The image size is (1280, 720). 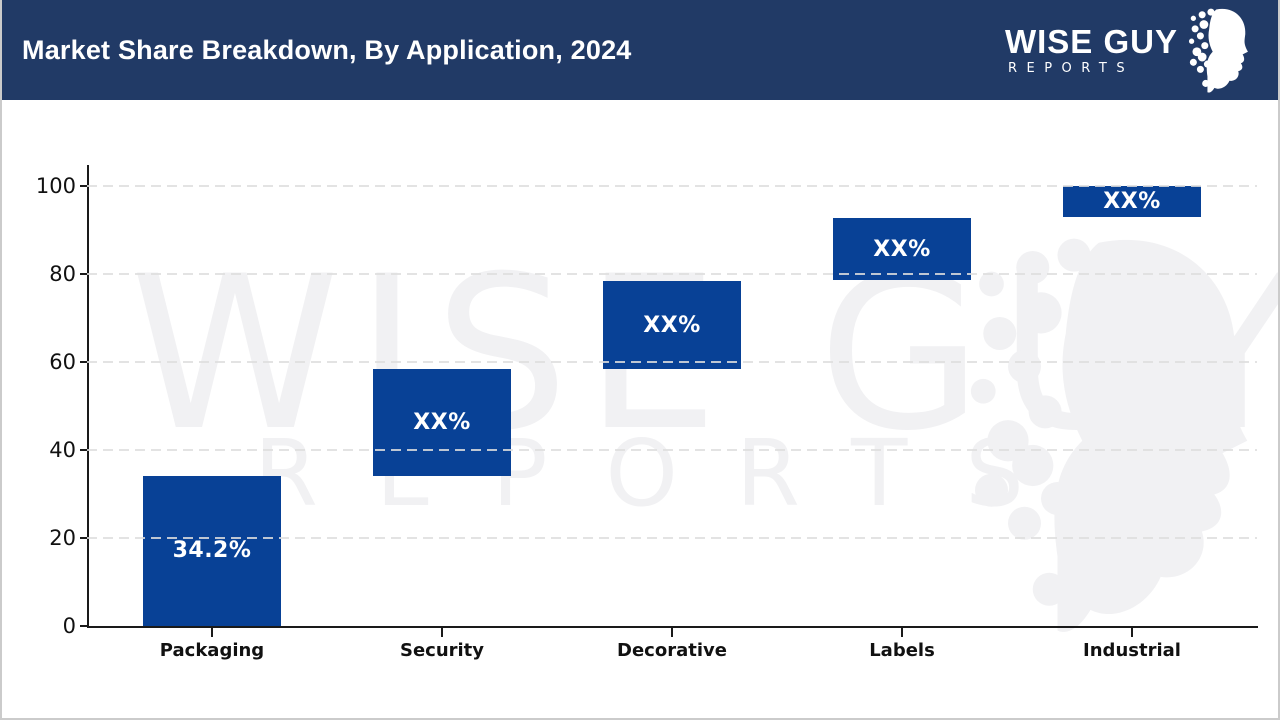 I want to click on x-category-label-labels: Labels, so click(x=902, y=650).